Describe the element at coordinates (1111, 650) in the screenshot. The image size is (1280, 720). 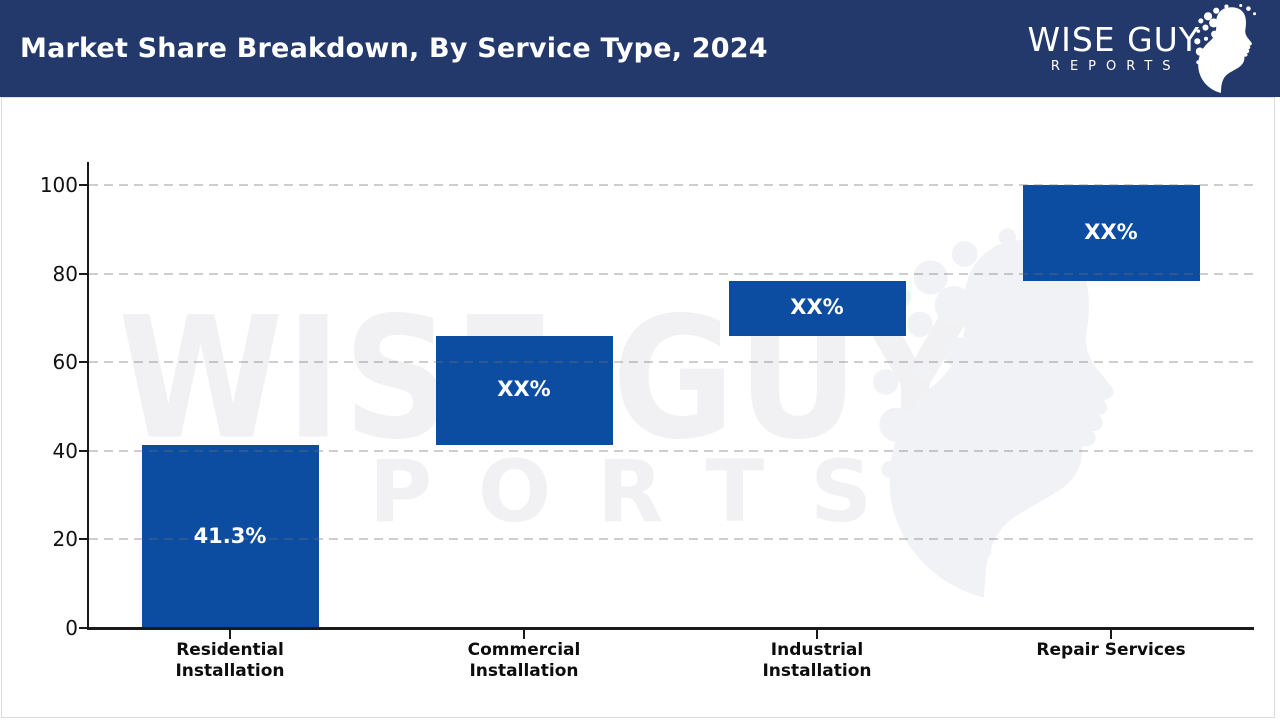
I see `x-category-label: Repair Services` at that location.